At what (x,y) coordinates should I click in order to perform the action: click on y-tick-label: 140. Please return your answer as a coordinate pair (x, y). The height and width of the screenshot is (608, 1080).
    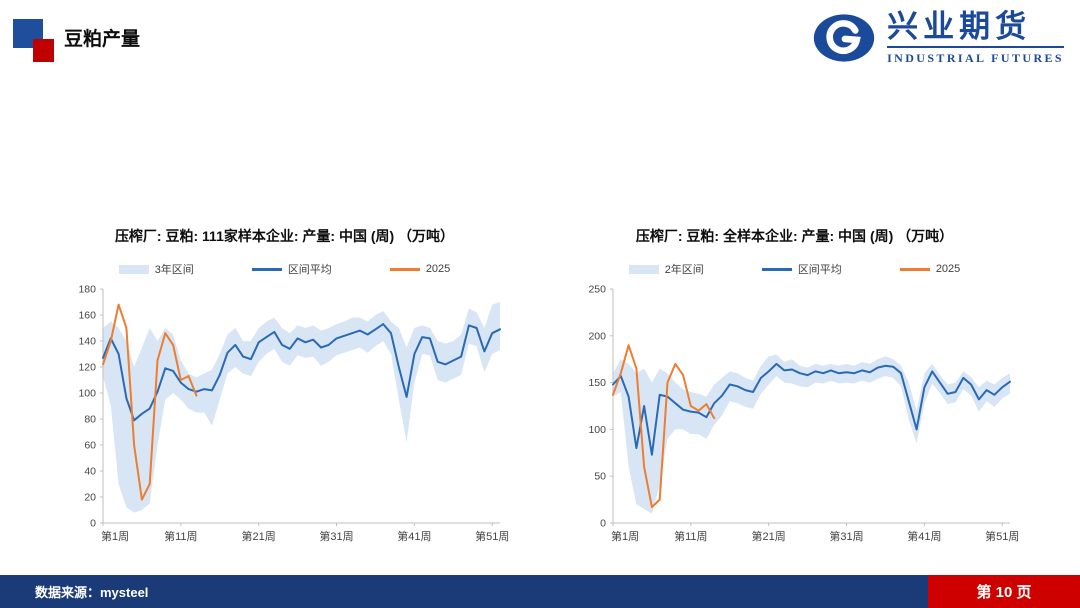
    Looking at the image, I should click on (87, 342).